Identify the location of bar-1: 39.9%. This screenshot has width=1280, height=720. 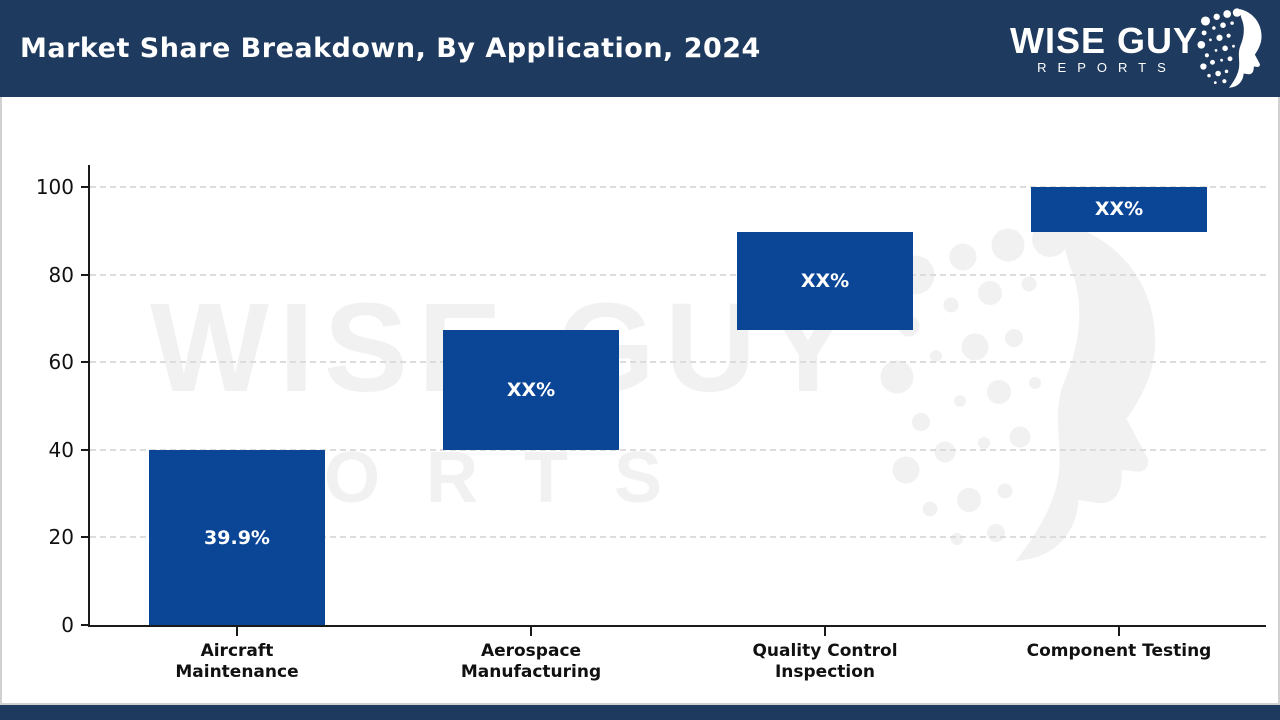
(237, 537).